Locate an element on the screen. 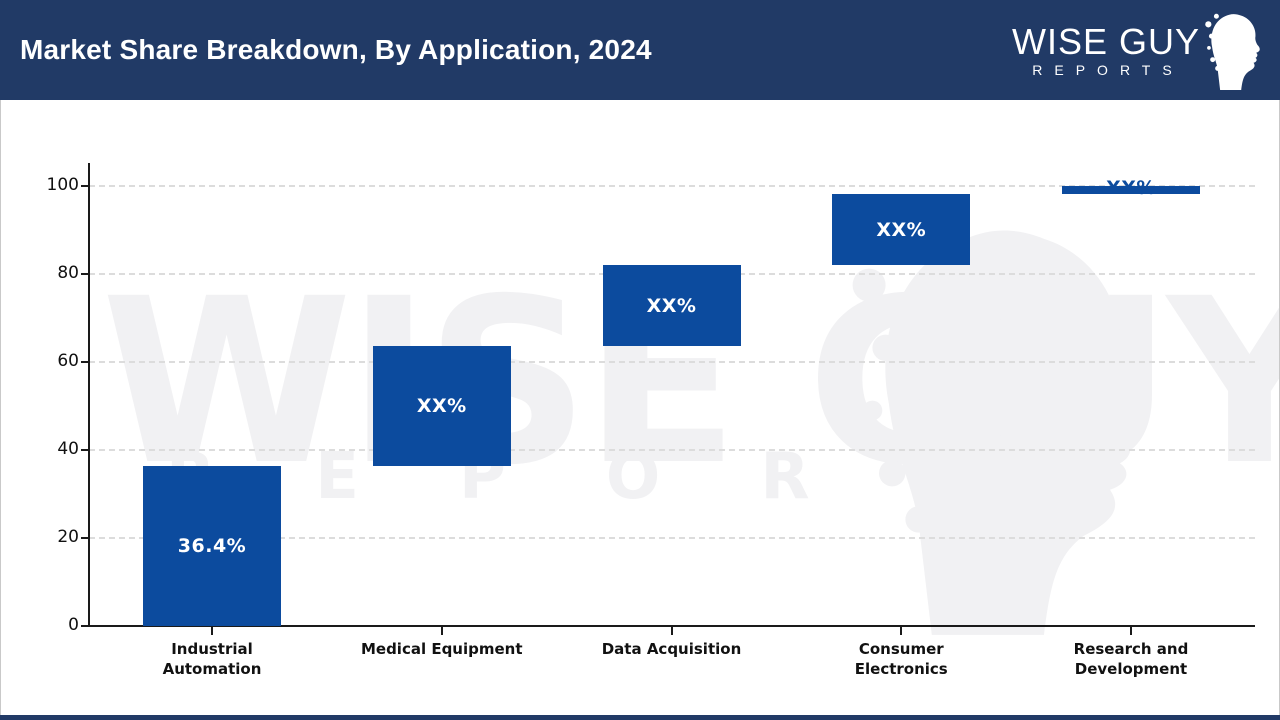  x-axis-category-label: Consumer Electronics is located at coordinates (901, 659).